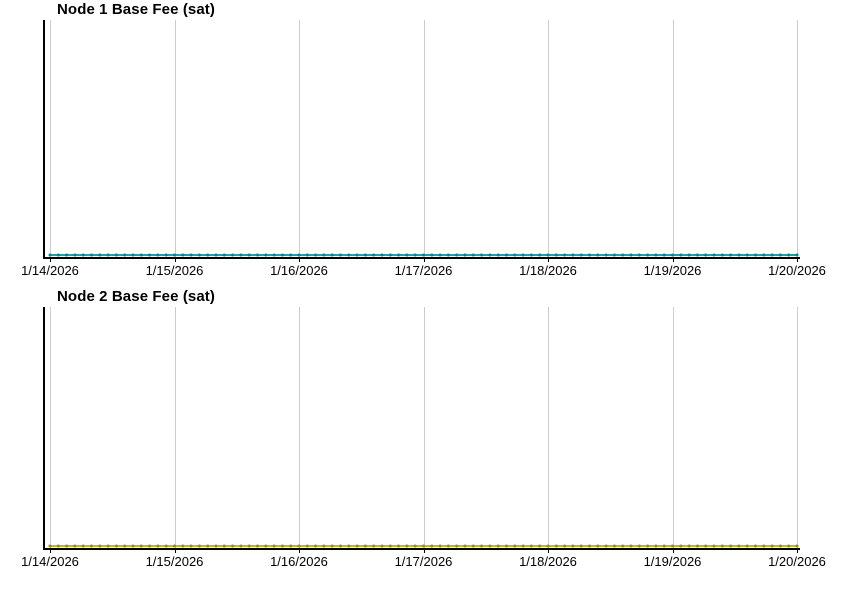  I want to click on chart-title: Node 1 Base Fee (sat), so click(136, 9).